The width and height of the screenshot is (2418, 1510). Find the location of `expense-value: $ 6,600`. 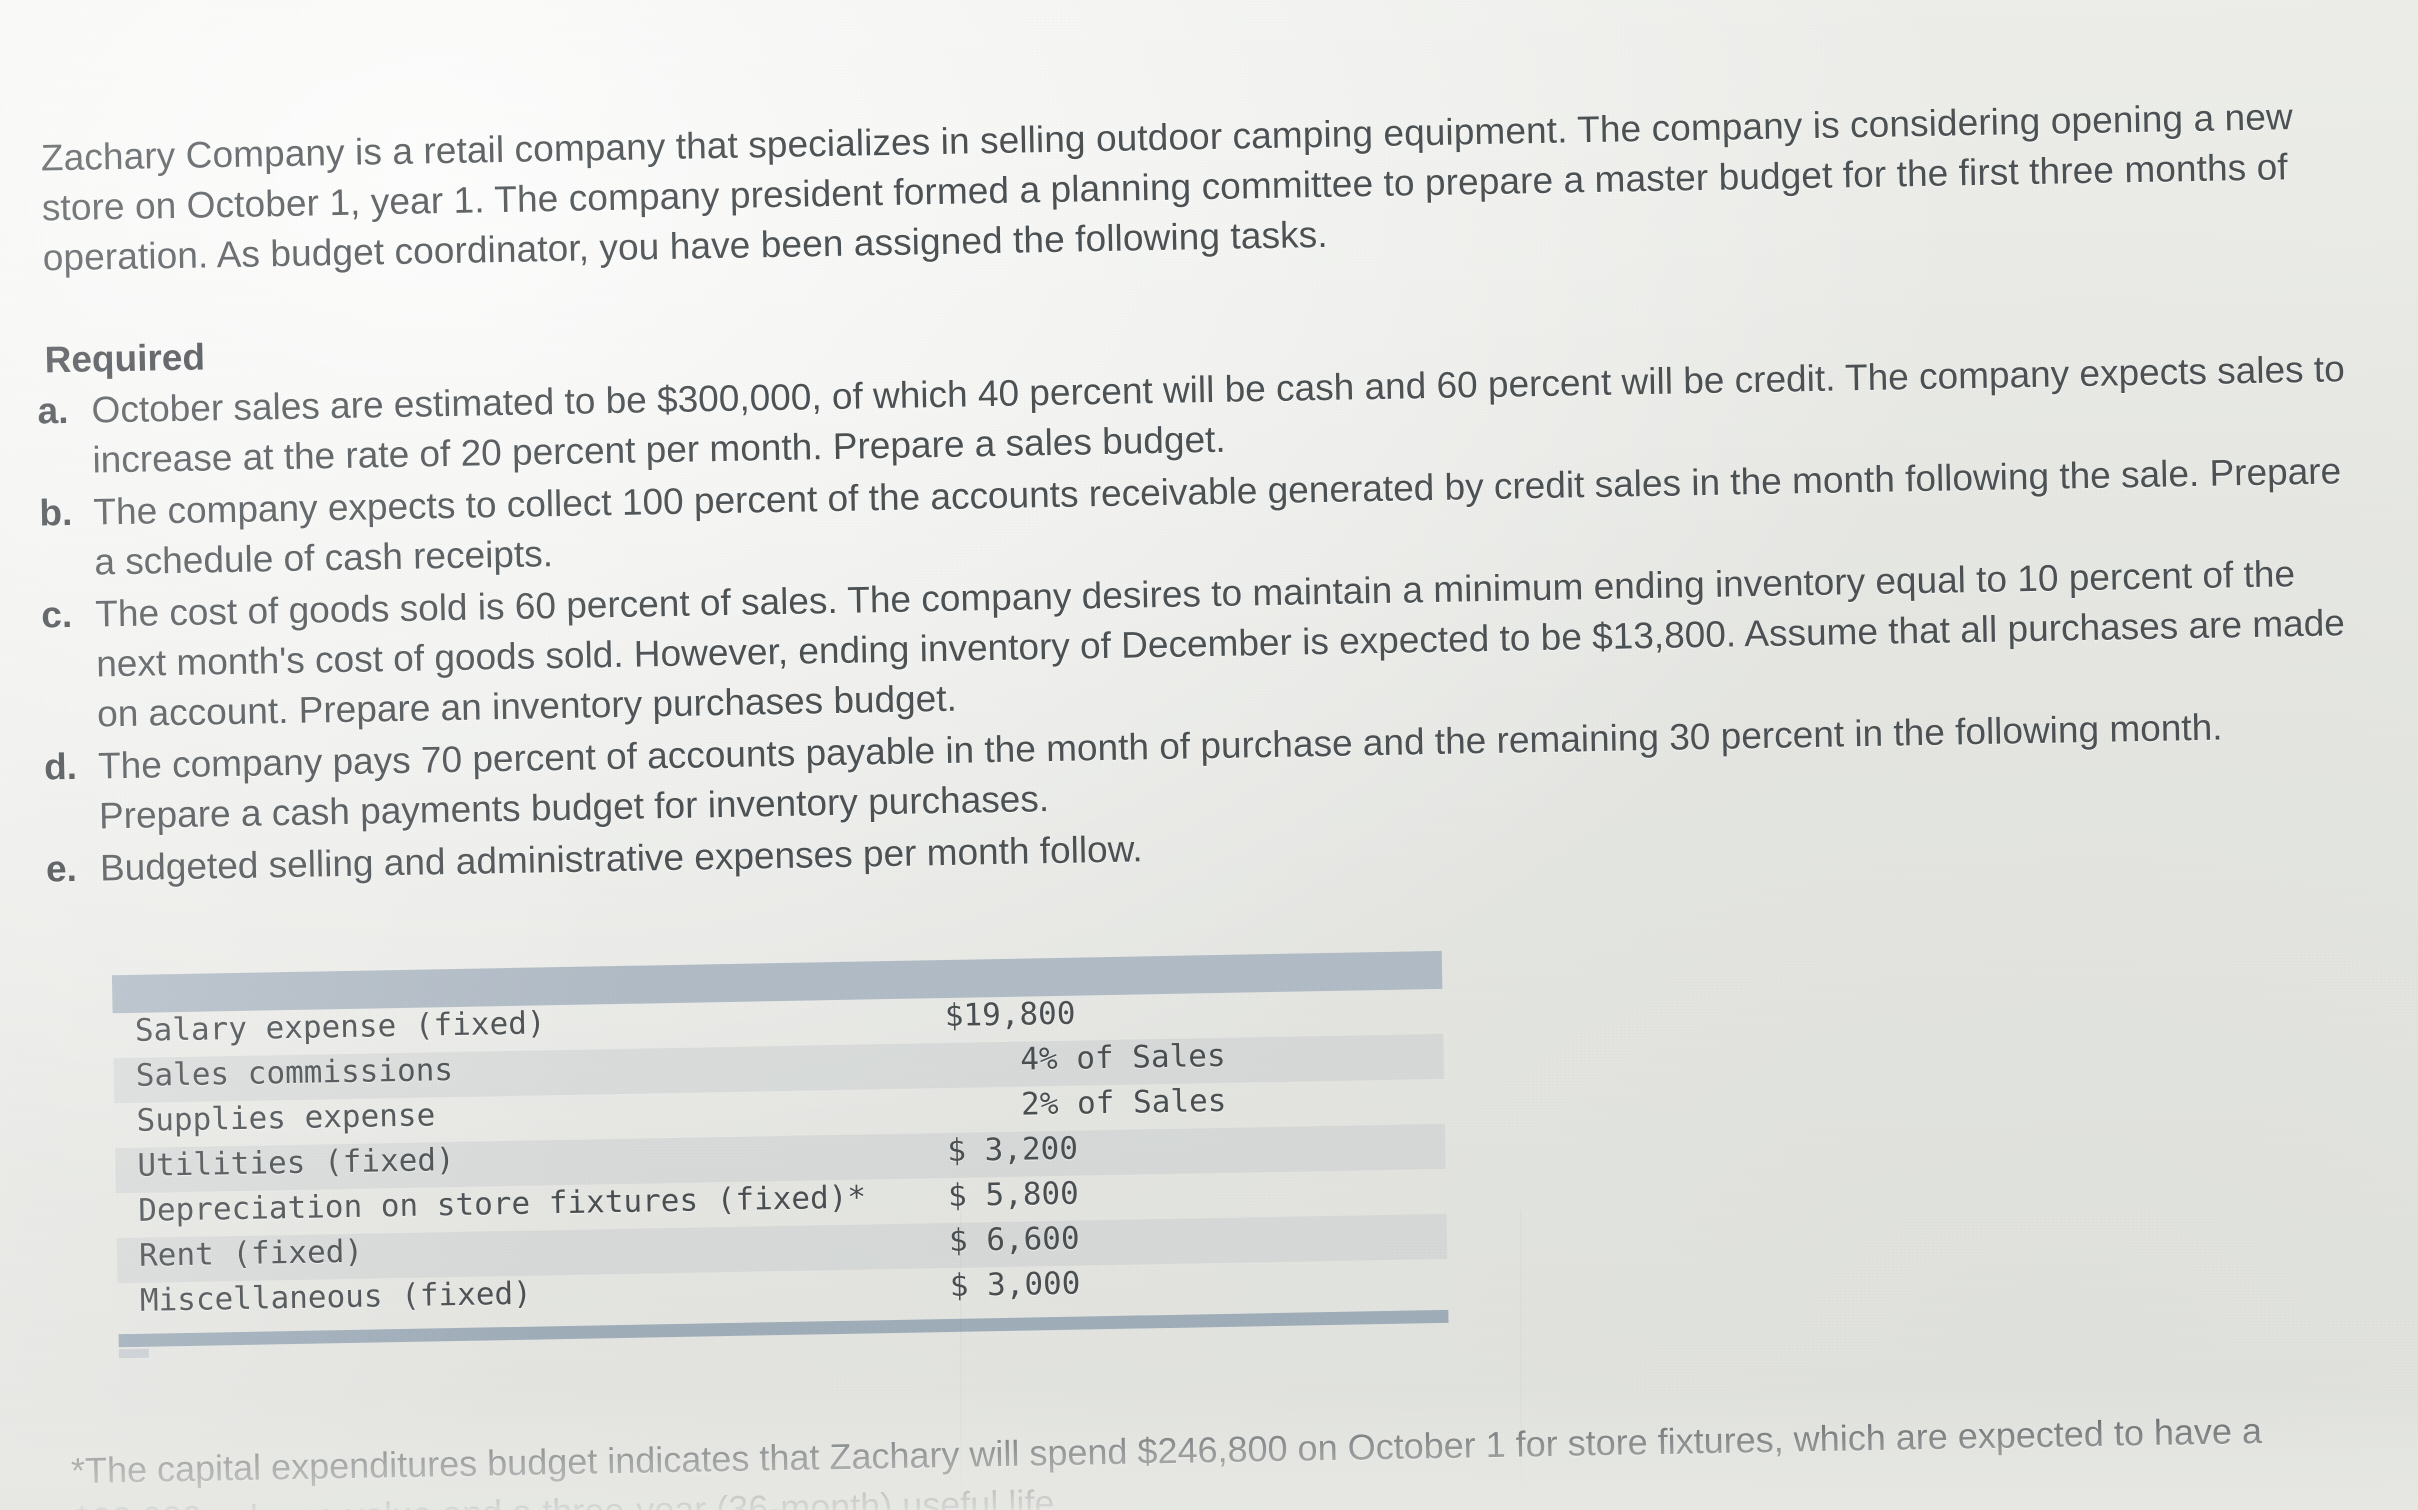

expense-value: $ 6,600 is located at coordinates (1014, 1239).